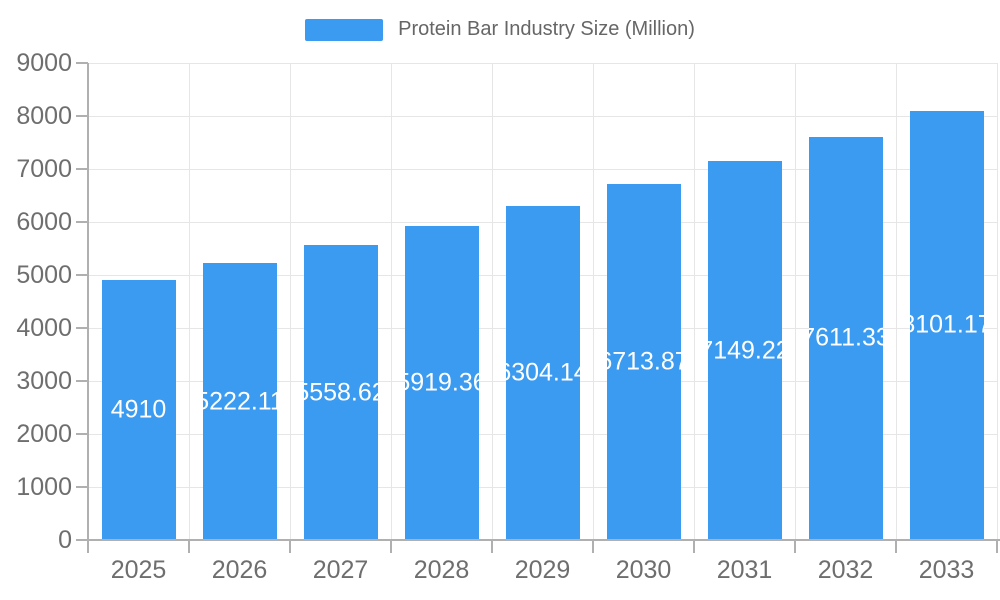 The image size is (1000, 600). I want to click on bar-2031: 7149.22, so click(744, 350).